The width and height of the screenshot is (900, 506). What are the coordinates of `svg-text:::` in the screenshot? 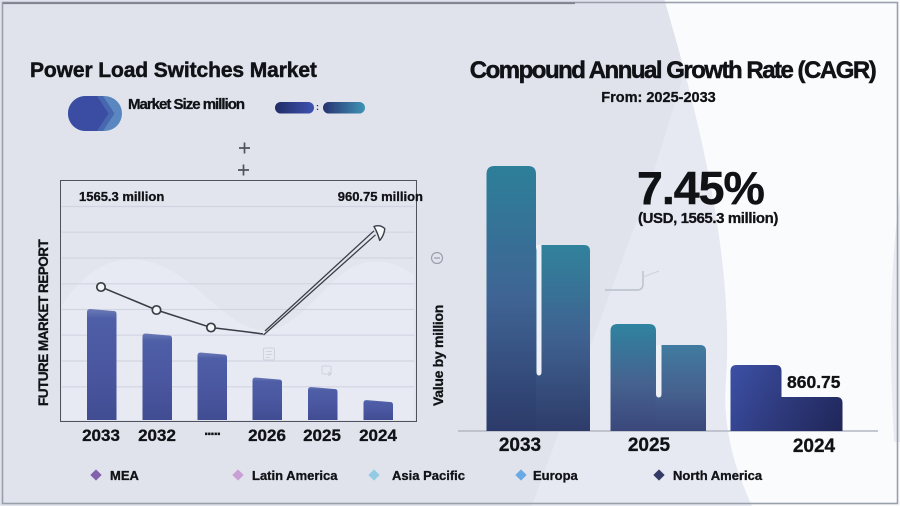 It's located at (317, 107).